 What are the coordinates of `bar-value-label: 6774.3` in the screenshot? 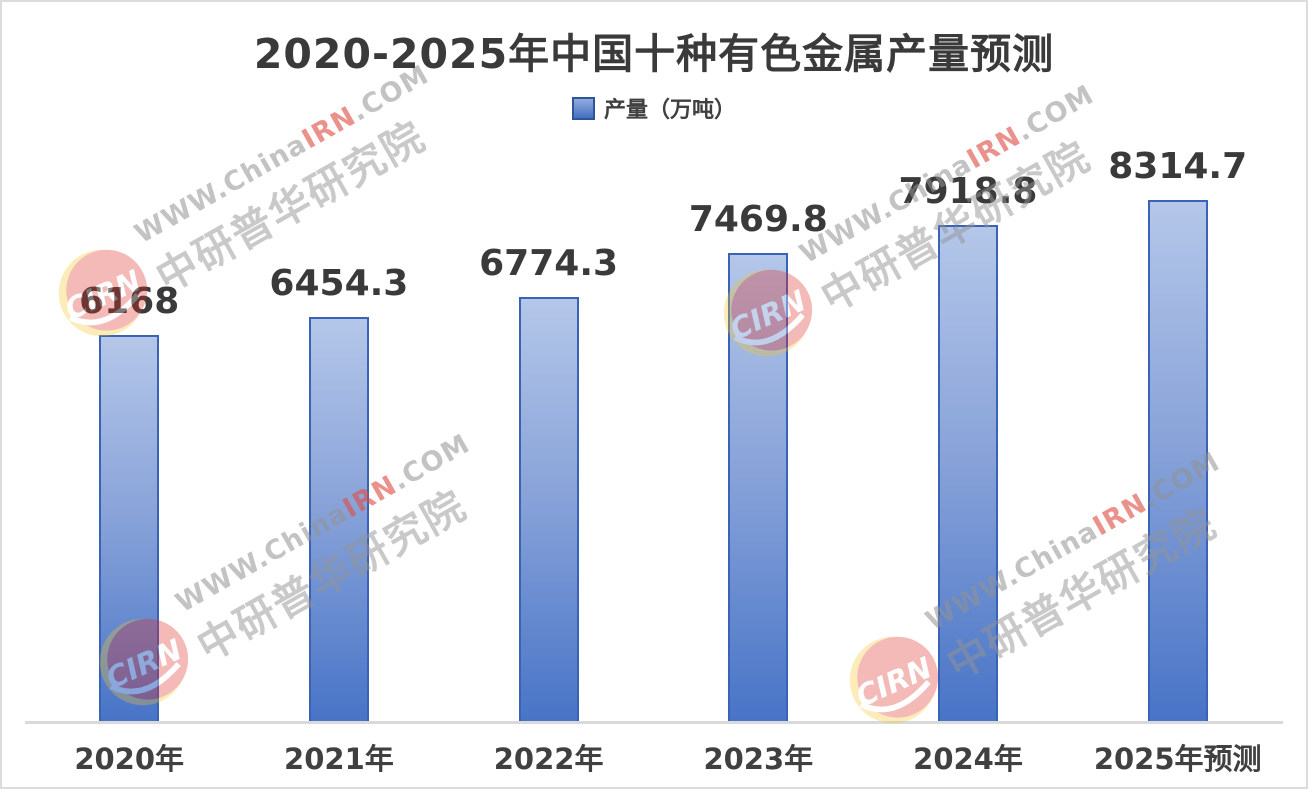 It's located at (549, 263).